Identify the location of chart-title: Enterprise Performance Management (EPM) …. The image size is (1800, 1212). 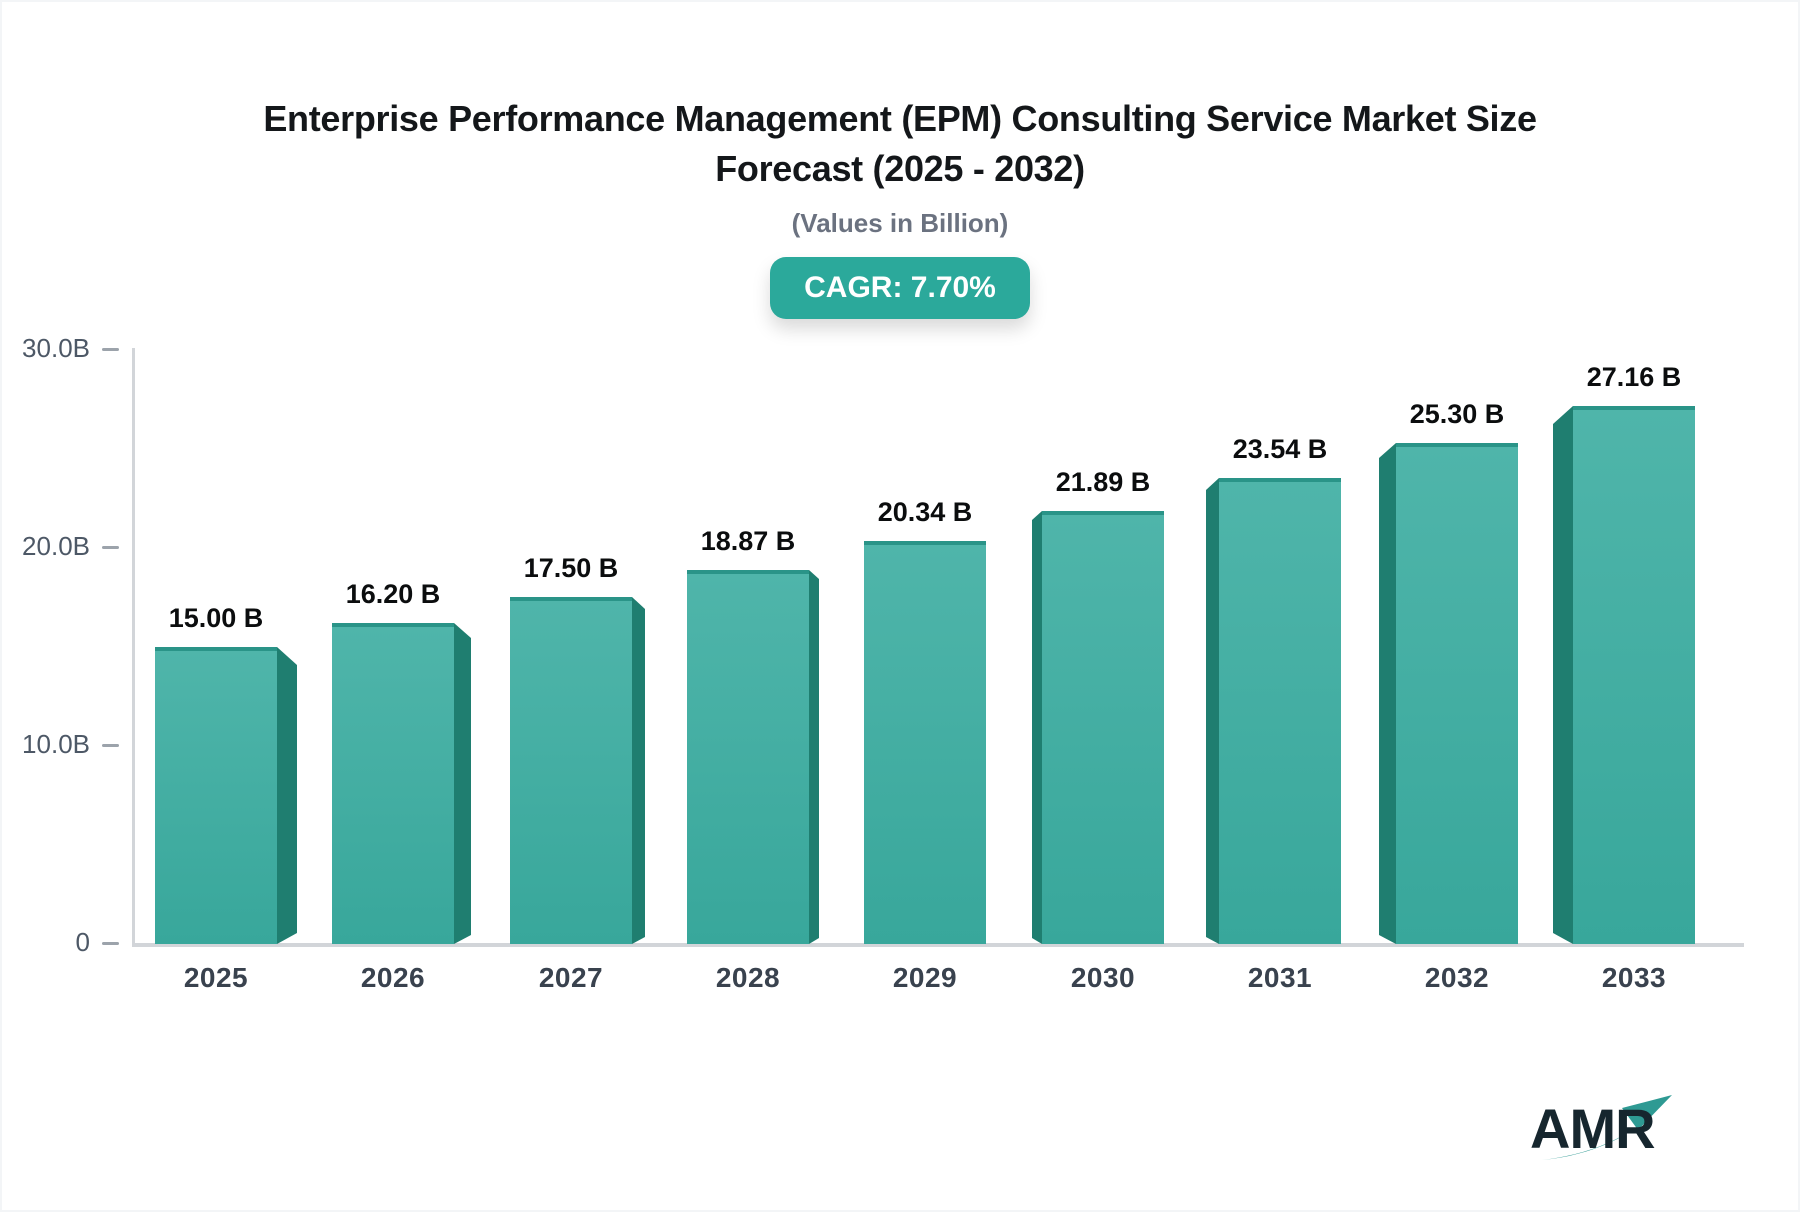
(900, 144).